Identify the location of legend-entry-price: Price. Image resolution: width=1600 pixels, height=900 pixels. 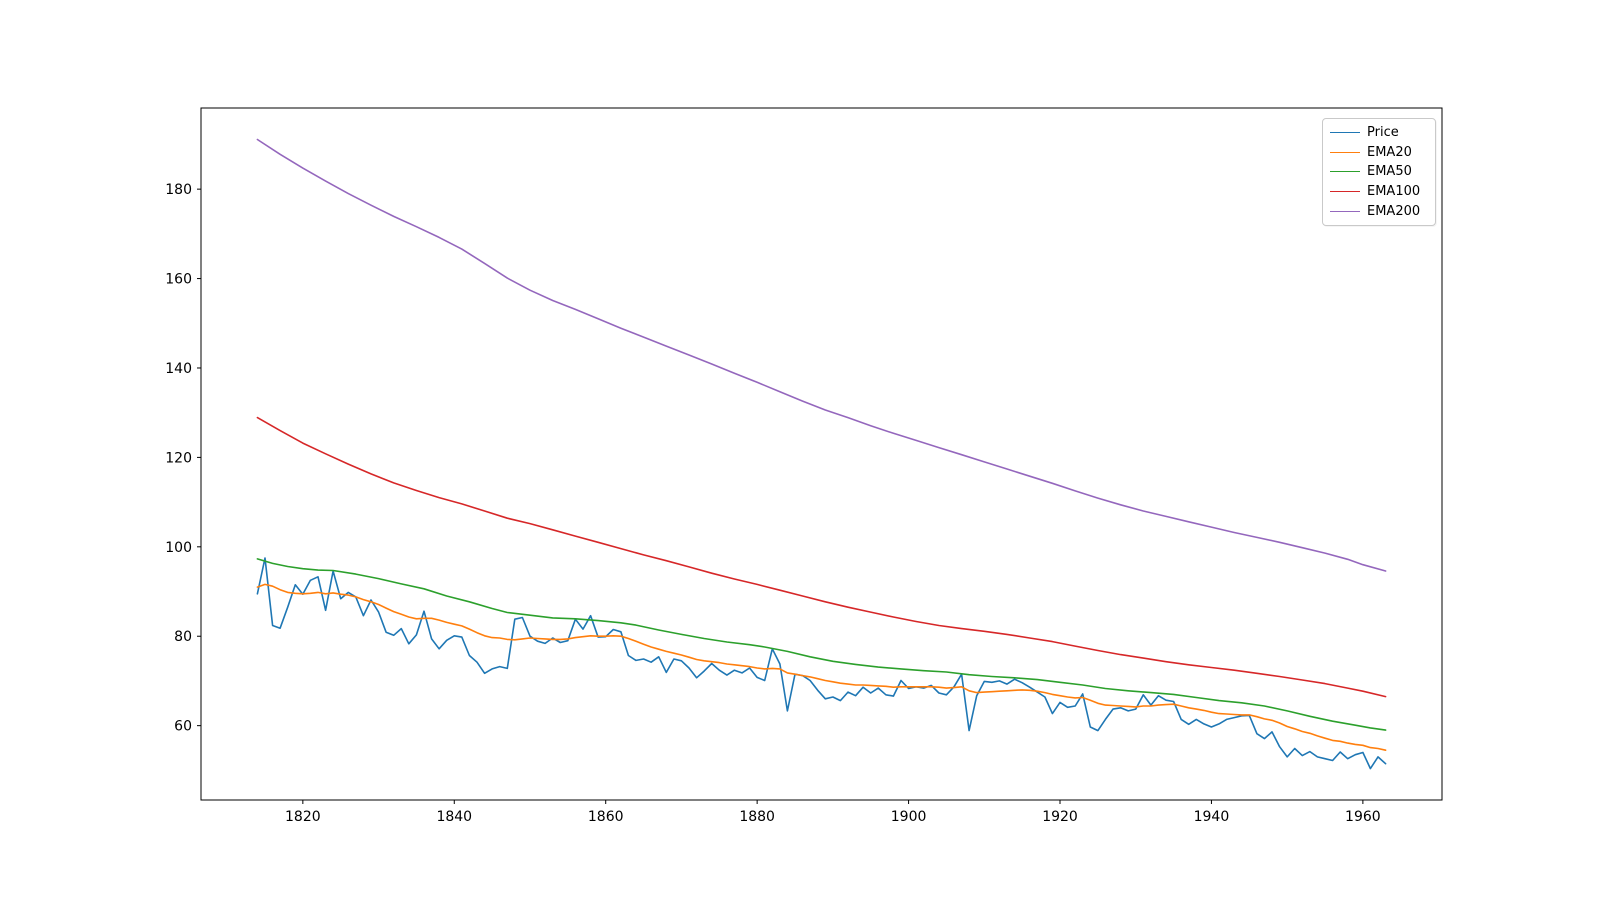
(1379, 133).